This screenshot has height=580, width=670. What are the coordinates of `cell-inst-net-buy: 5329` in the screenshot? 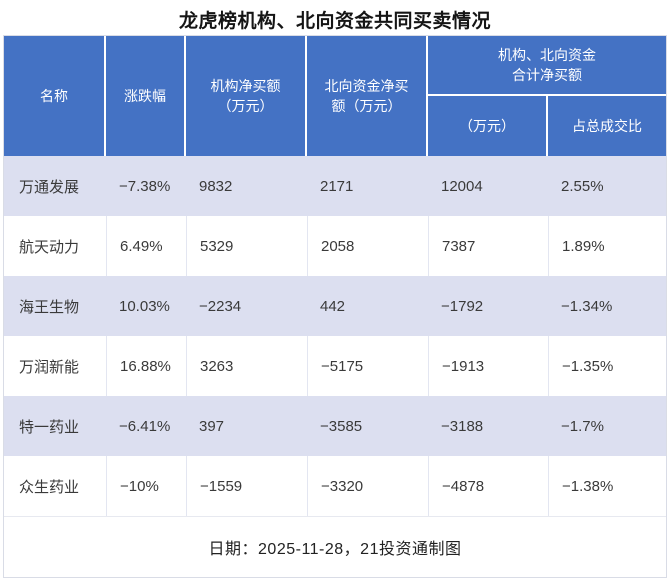 It's located at (246, 246).